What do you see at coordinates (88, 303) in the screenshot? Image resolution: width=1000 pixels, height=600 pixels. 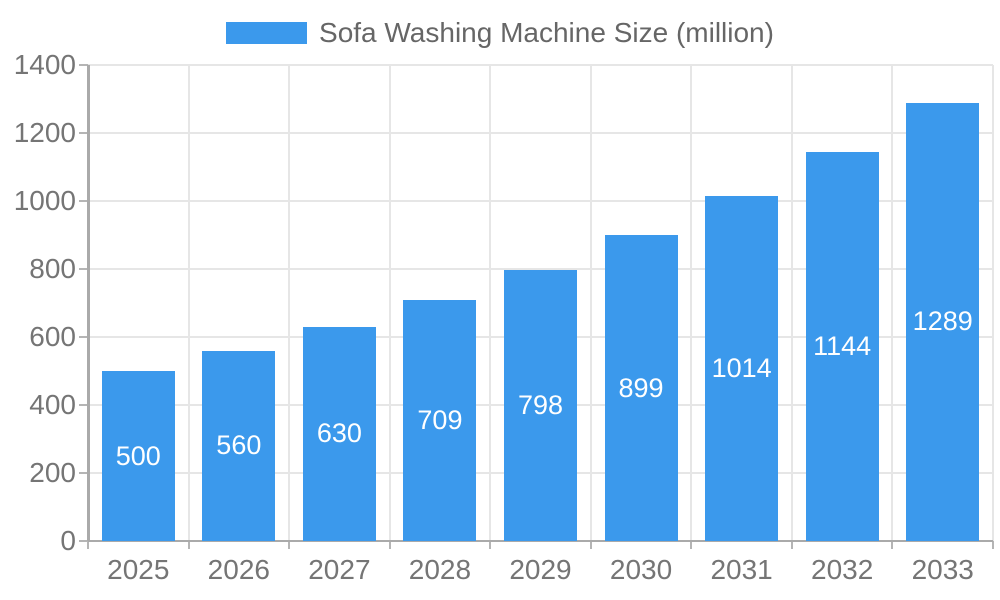 I see `y-axis-line` at bounding box center [88, 303].